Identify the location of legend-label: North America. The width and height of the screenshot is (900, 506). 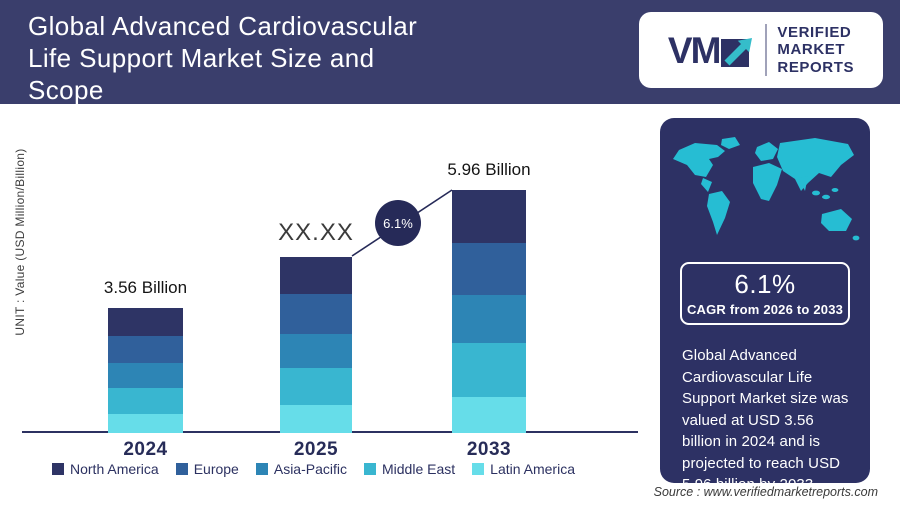
(114, 469).